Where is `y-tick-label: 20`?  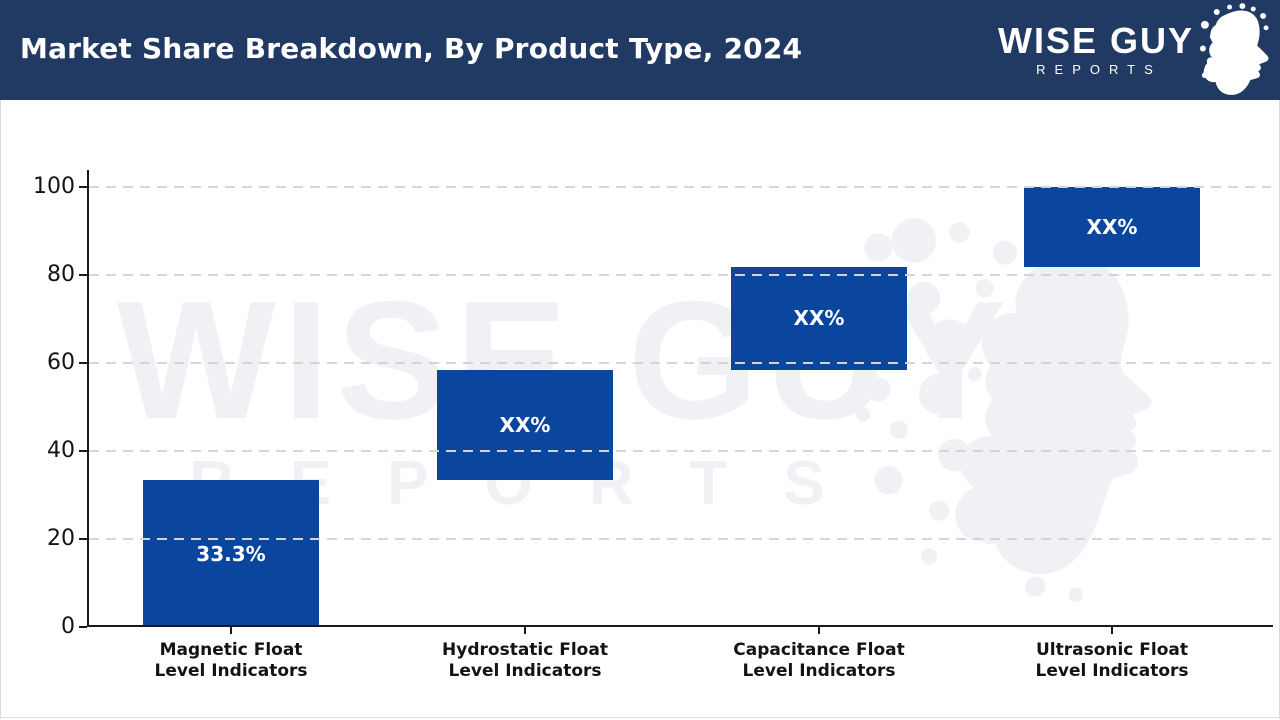 y-tick-label: 20 is located at coordinates (61, 538).